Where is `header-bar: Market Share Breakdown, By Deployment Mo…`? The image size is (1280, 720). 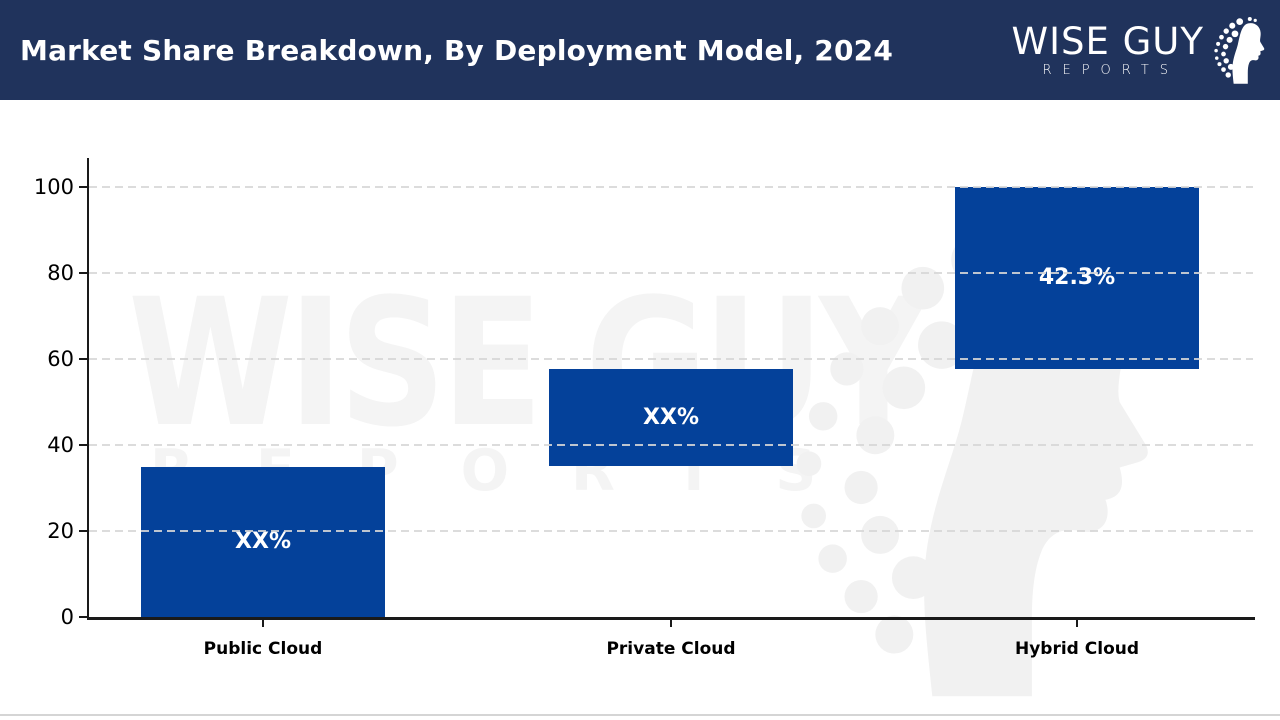 header-bar: Market Share Breakdown, By Deployment Mo… is located at coordinates (640, 50).